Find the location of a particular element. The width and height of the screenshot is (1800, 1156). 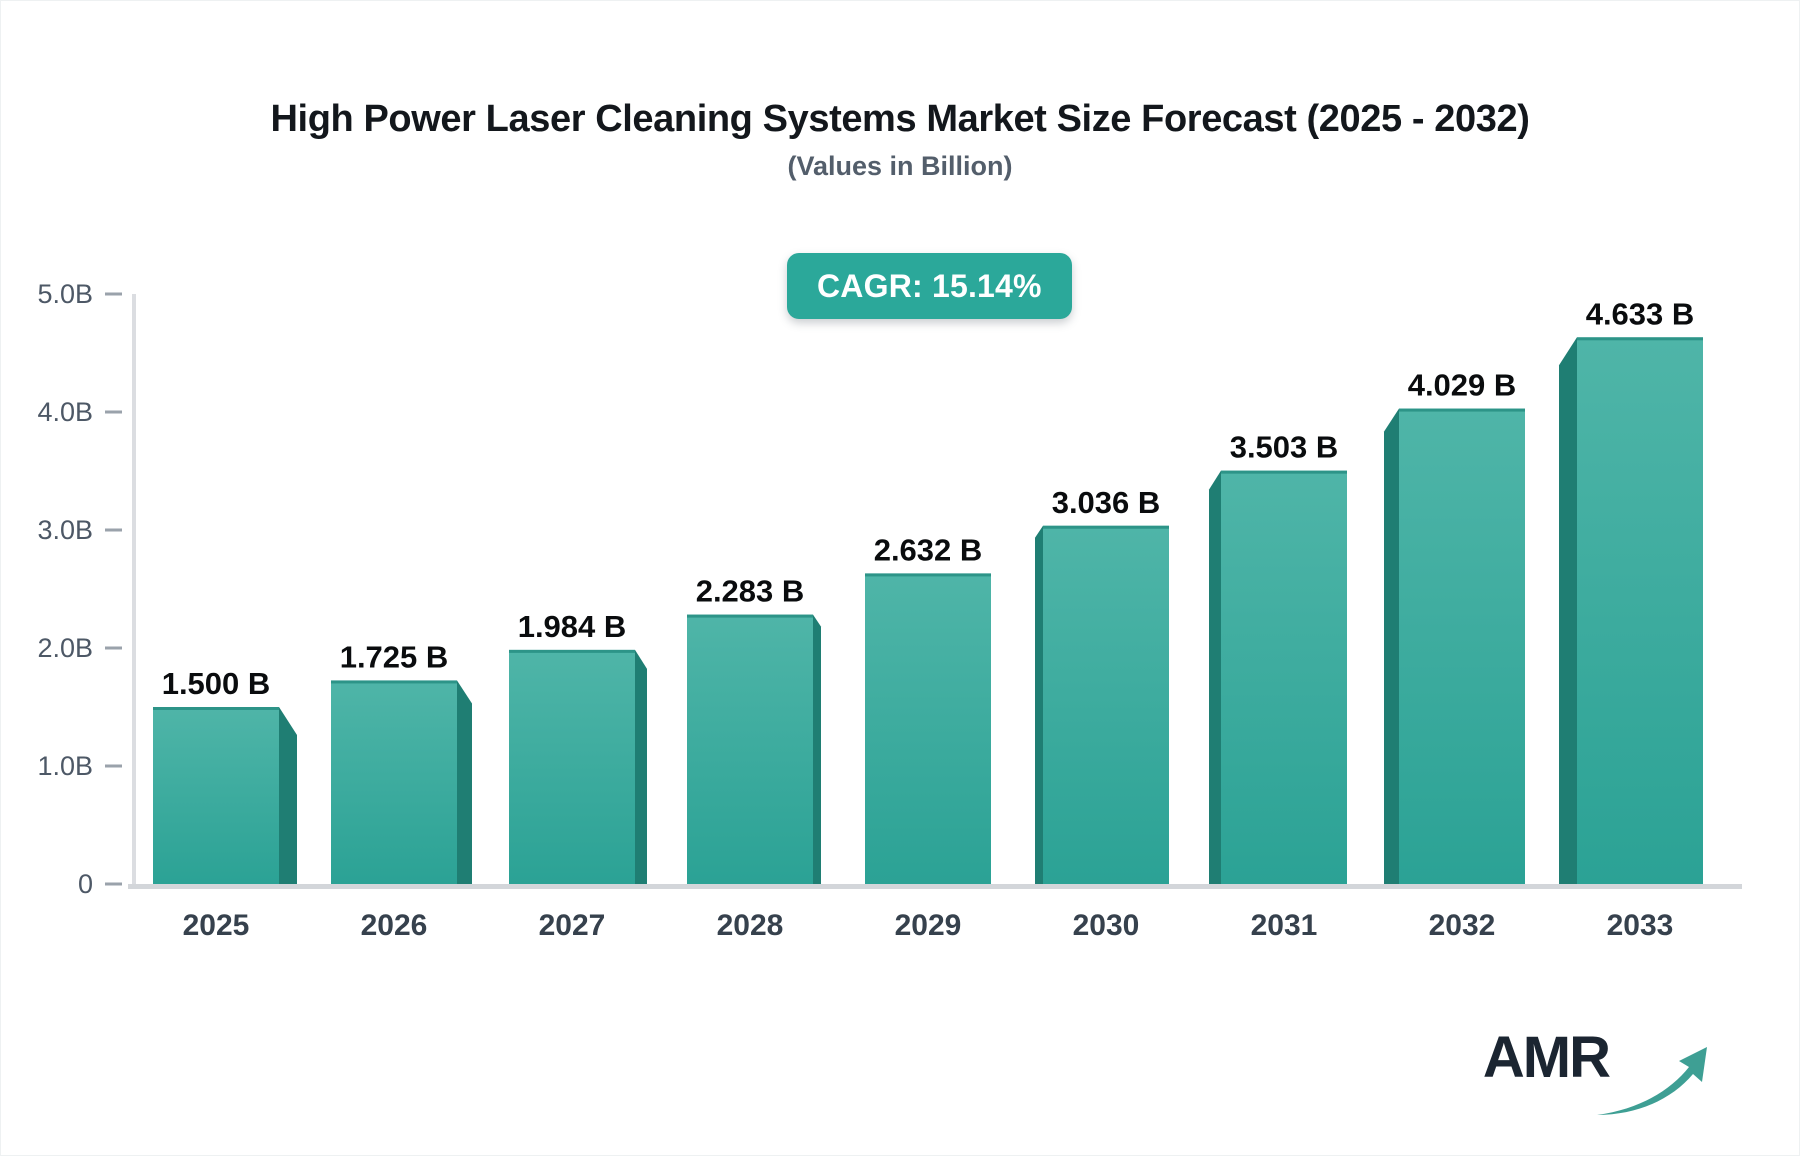

amr-logo-arrow-icon is located at coordinates (1652, 1081).